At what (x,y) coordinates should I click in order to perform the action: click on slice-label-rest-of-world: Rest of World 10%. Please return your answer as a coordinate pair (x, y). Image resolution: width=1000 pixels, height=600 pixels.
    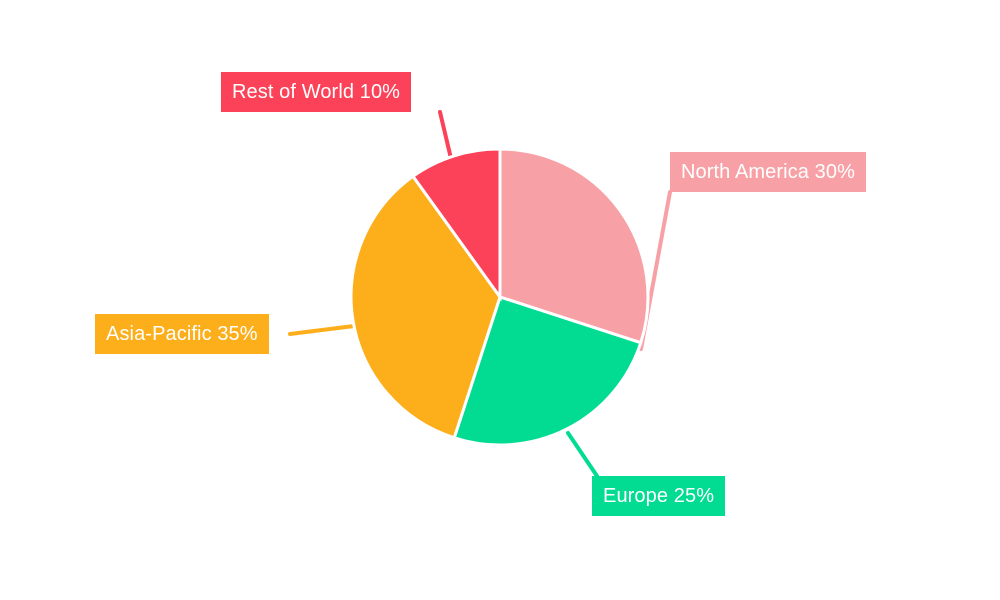
    Looking at the image, I should click on (316, 92).